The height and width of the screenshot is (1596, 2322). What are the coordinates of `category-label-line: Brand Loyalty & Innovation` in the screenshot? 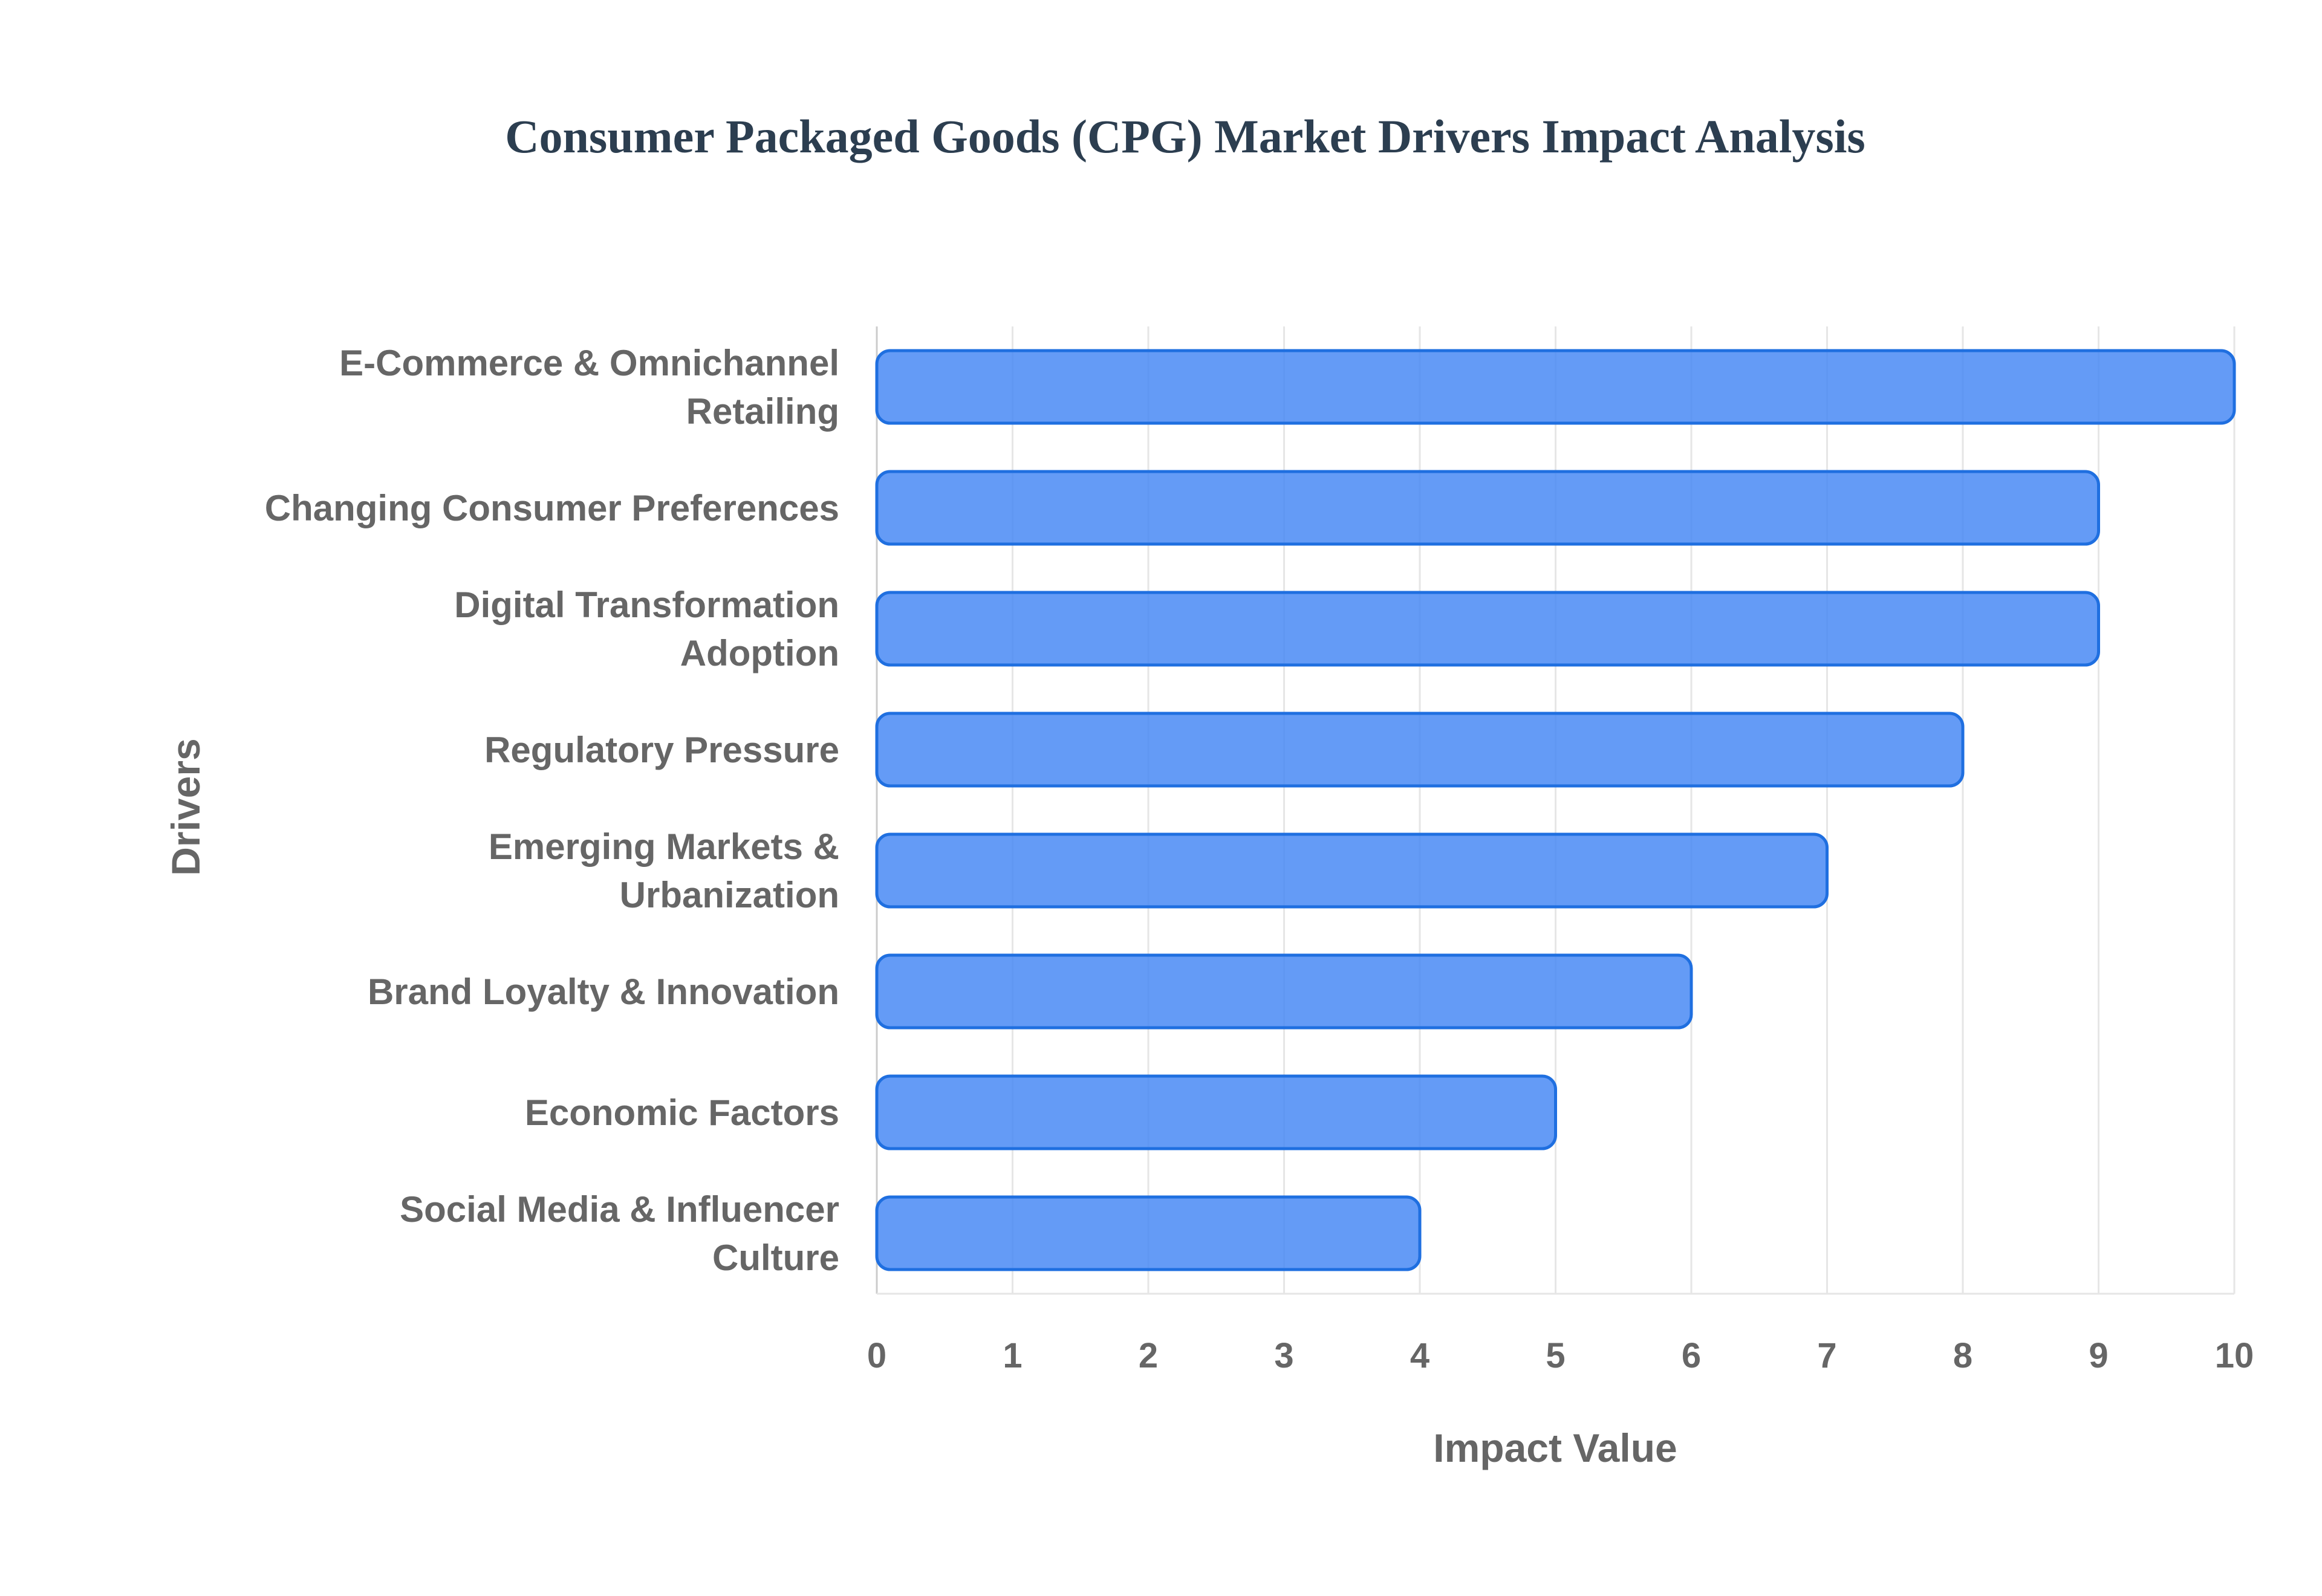 It's located at (603, 992).